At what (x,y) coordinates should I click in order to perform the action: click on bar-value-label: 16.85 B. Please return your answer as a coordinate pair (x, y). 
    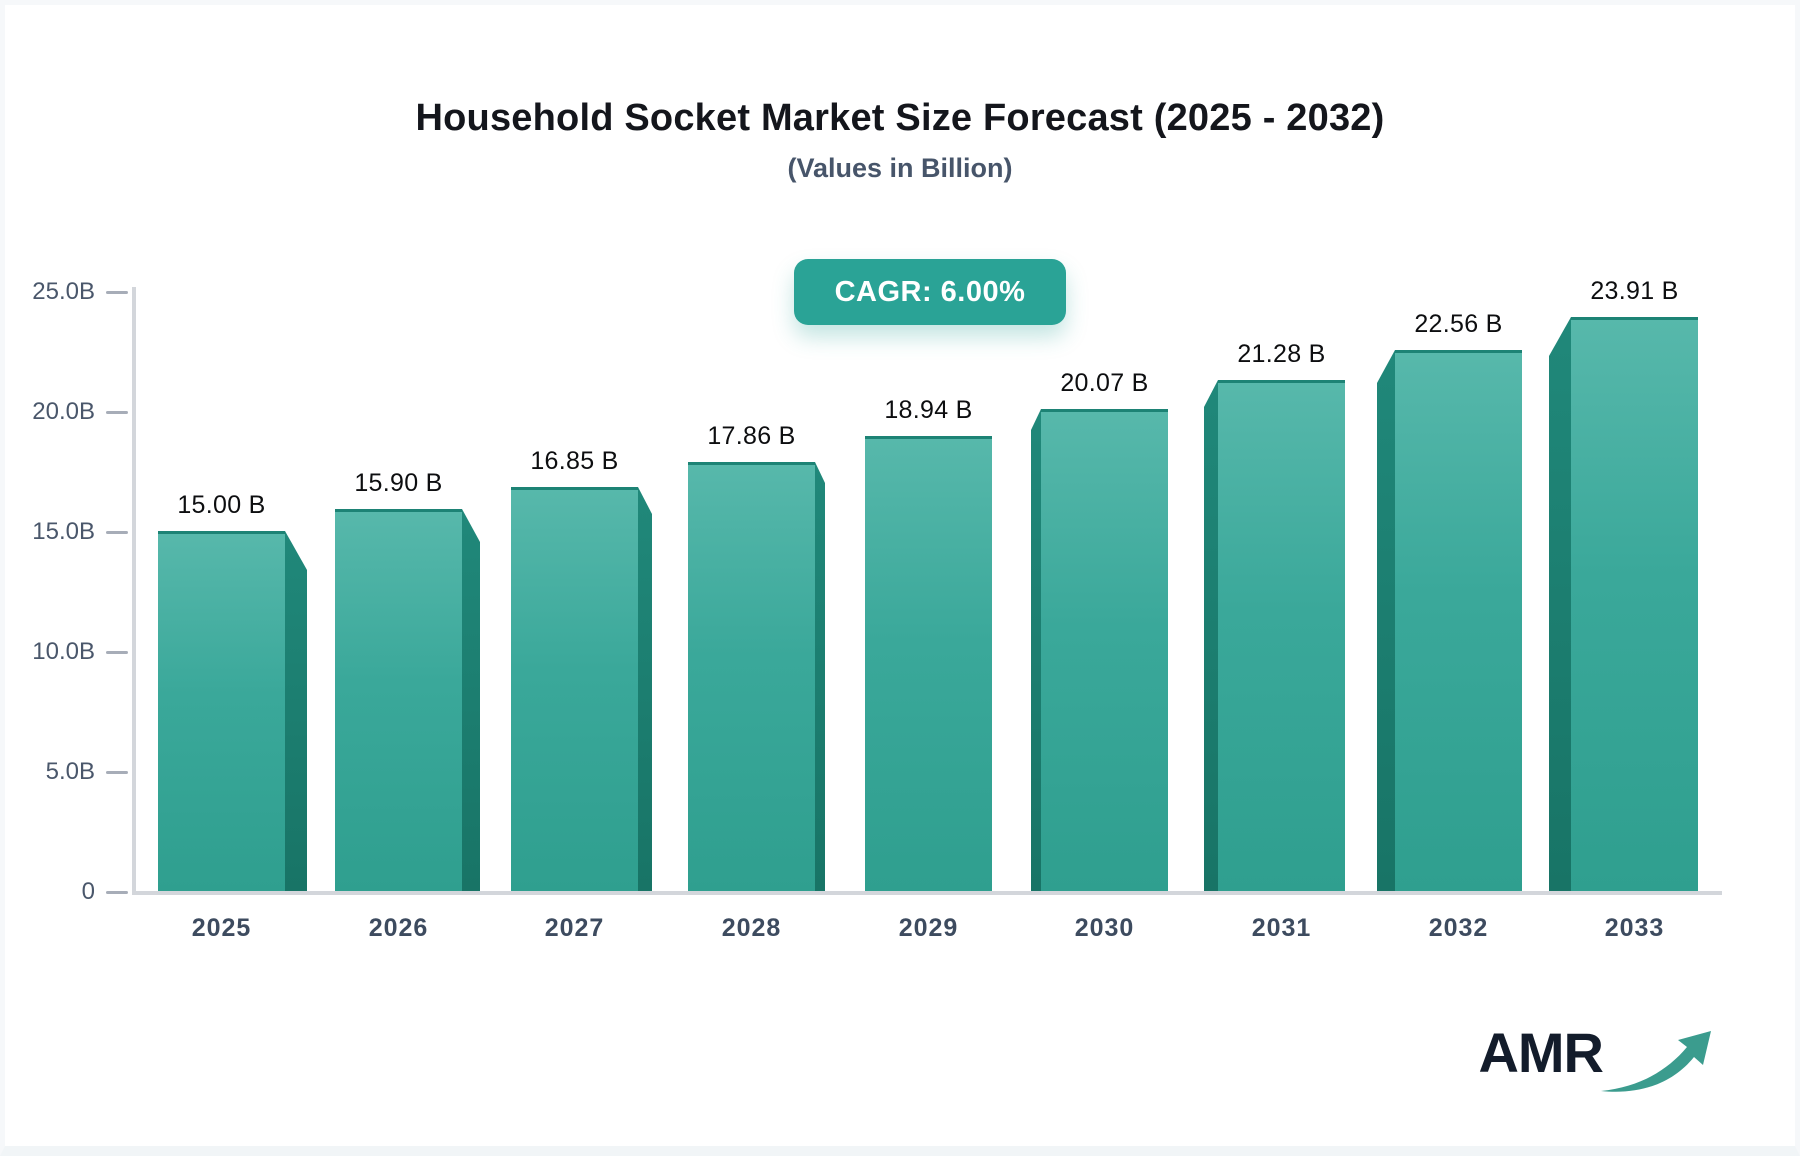
    Looking at the image, I should click on (574, 461).